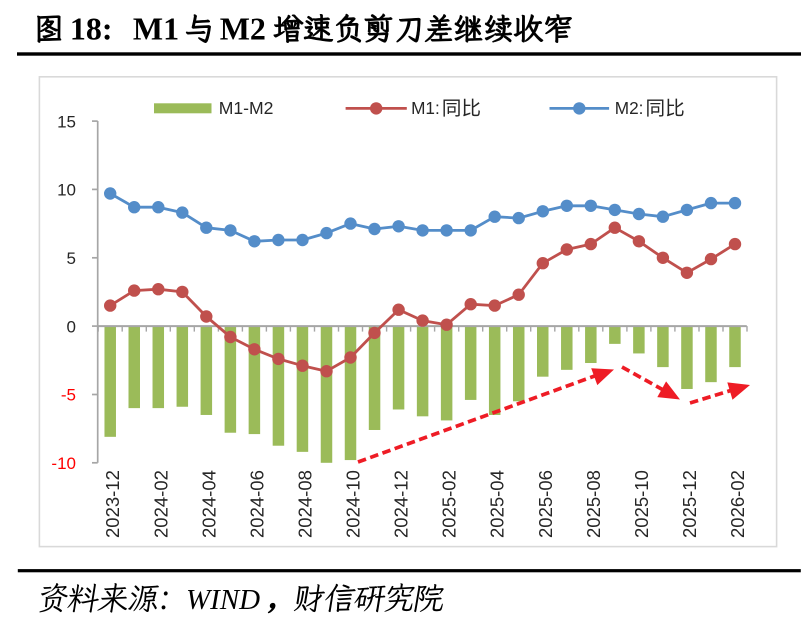 Image resolution: width=807 pixels, height=630 pixels. Describe the element at coordinates (256, 504) in the screenshot. I see `svg-text: 2024-06` at that location.